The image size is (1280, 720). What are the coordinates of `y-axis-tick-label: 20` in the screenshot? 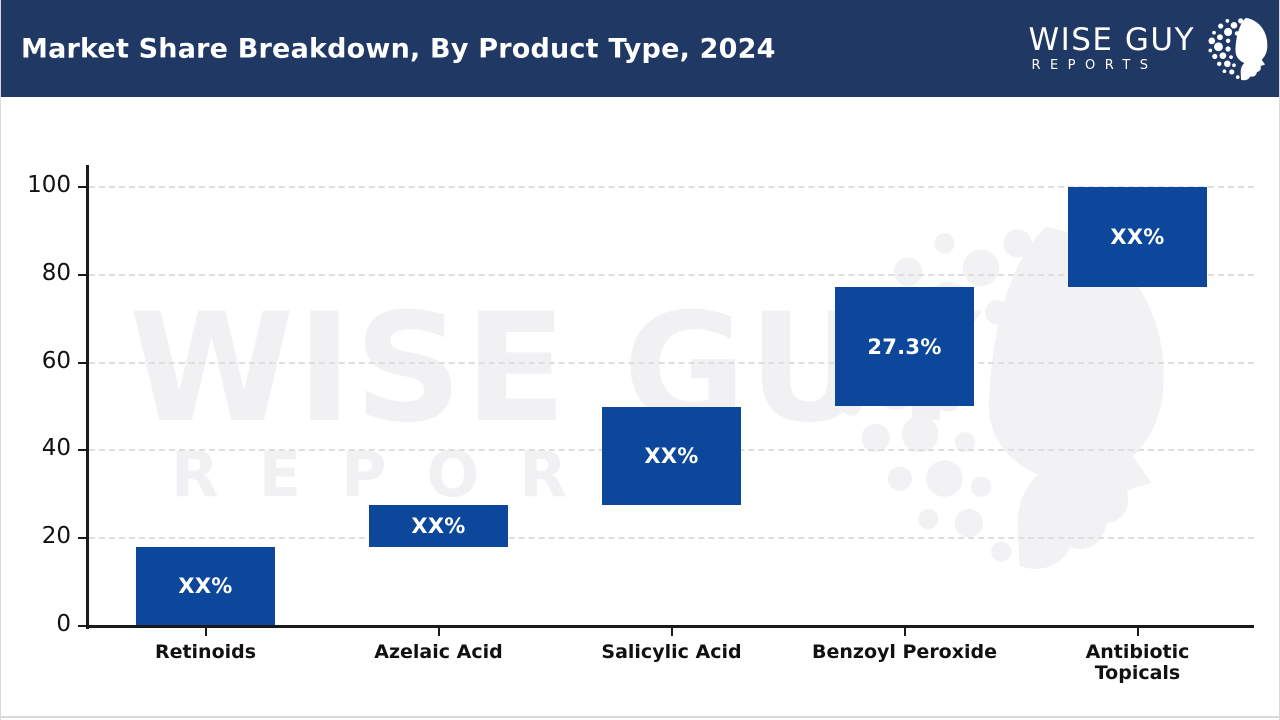 It's located at (56, 536).